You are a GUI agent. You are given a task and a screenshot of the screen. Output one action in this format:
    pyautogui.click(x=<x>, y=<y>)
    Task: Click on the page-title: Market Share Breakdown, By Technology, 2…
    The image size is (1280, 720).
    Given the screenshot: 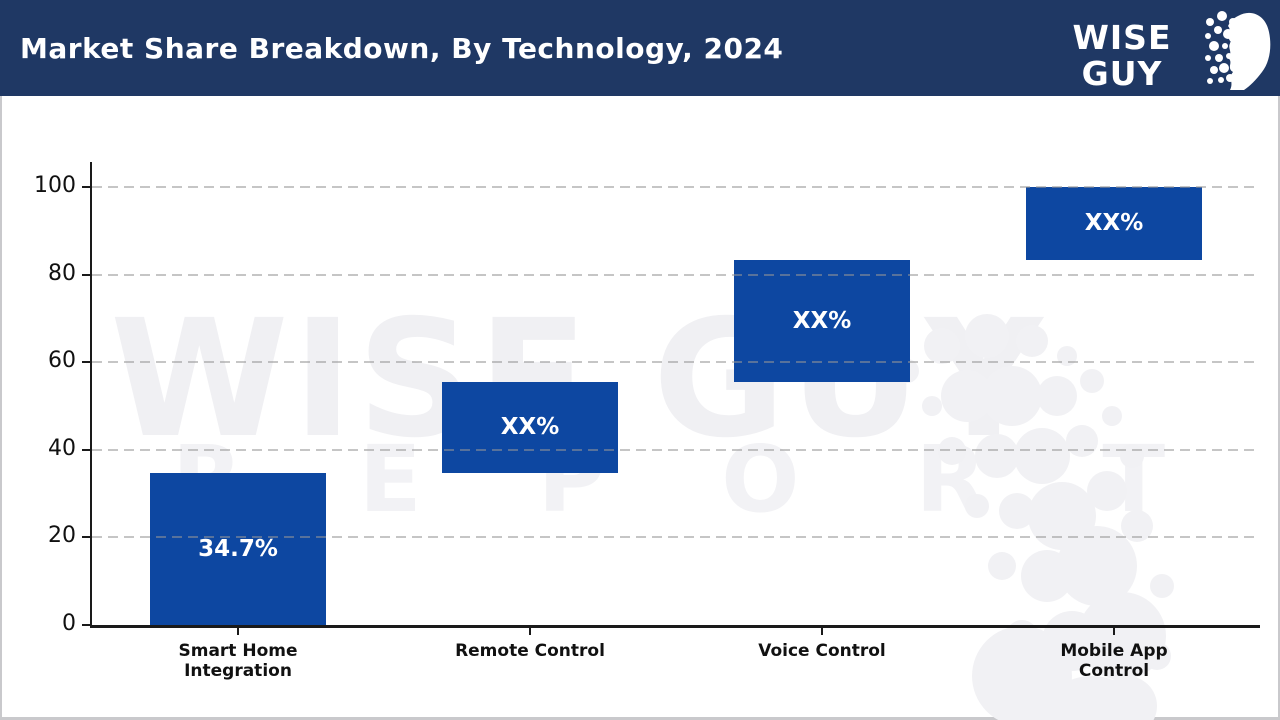 What is the action you would take?
    pyautogui.click(x=402, y=48)
    